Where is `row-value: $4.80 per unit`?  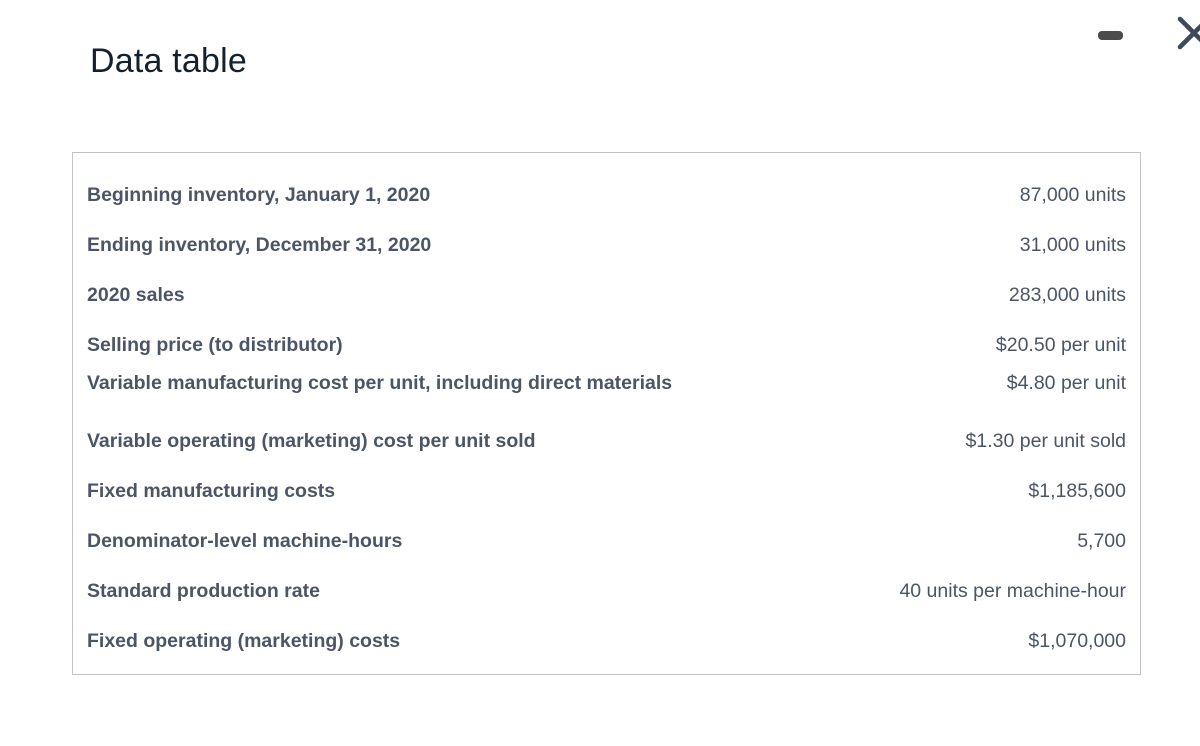 row-value: $4.80 per unit is located at coordinates (1066, 383).